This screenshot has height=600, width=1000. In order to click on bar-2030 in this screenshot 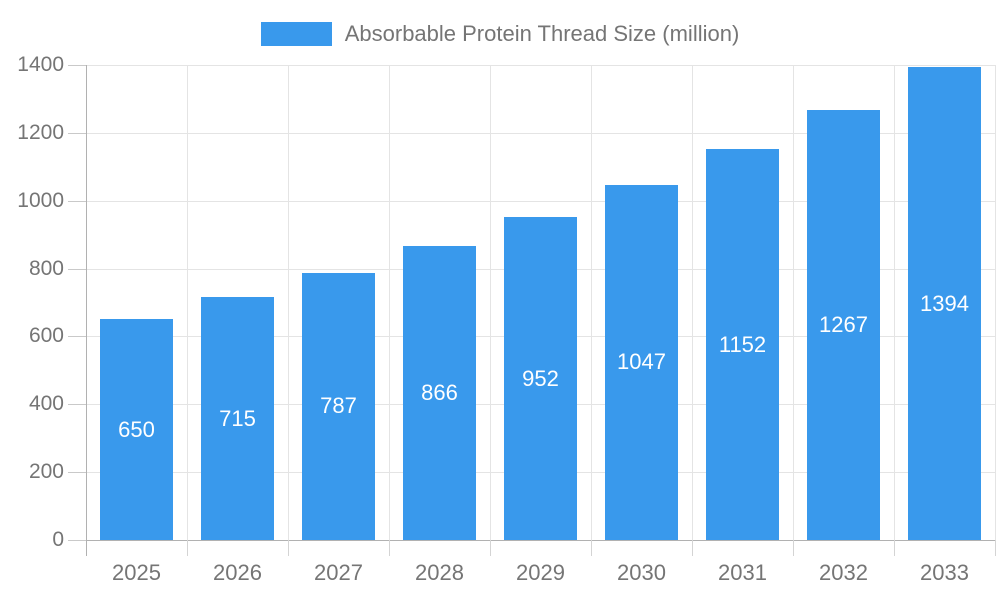, I will do `click(641, 362)`.